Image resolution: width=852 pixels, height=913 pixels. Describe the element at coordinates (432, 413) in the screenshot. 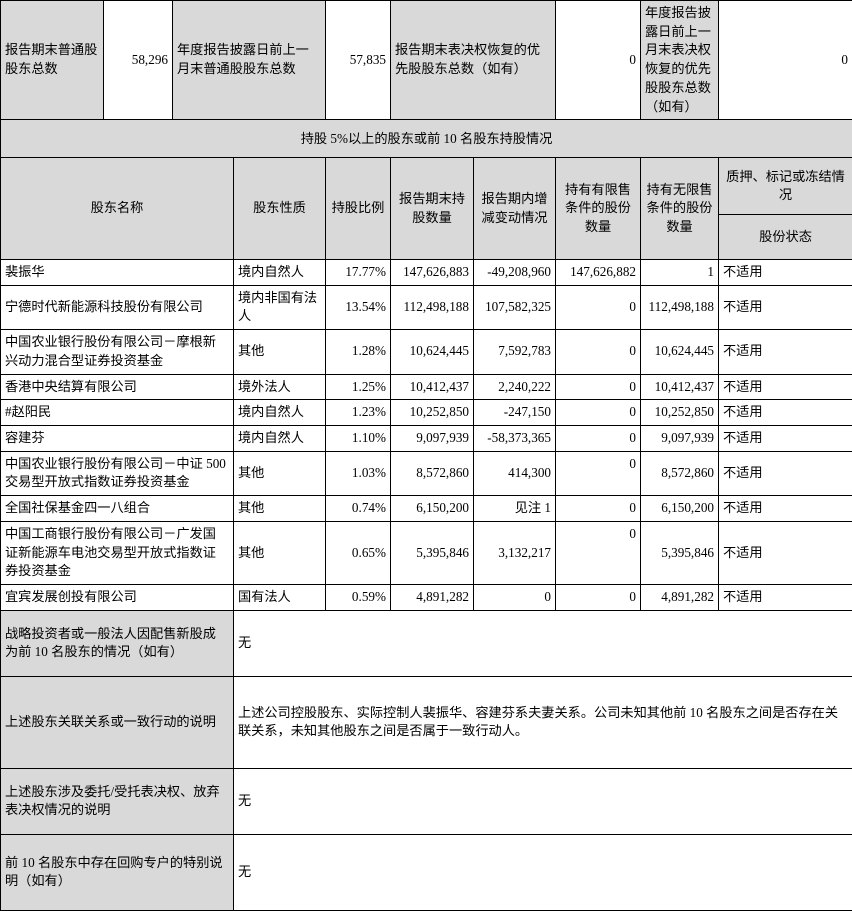

I see `shareholder-end-shares: 10,252,850` at that location.